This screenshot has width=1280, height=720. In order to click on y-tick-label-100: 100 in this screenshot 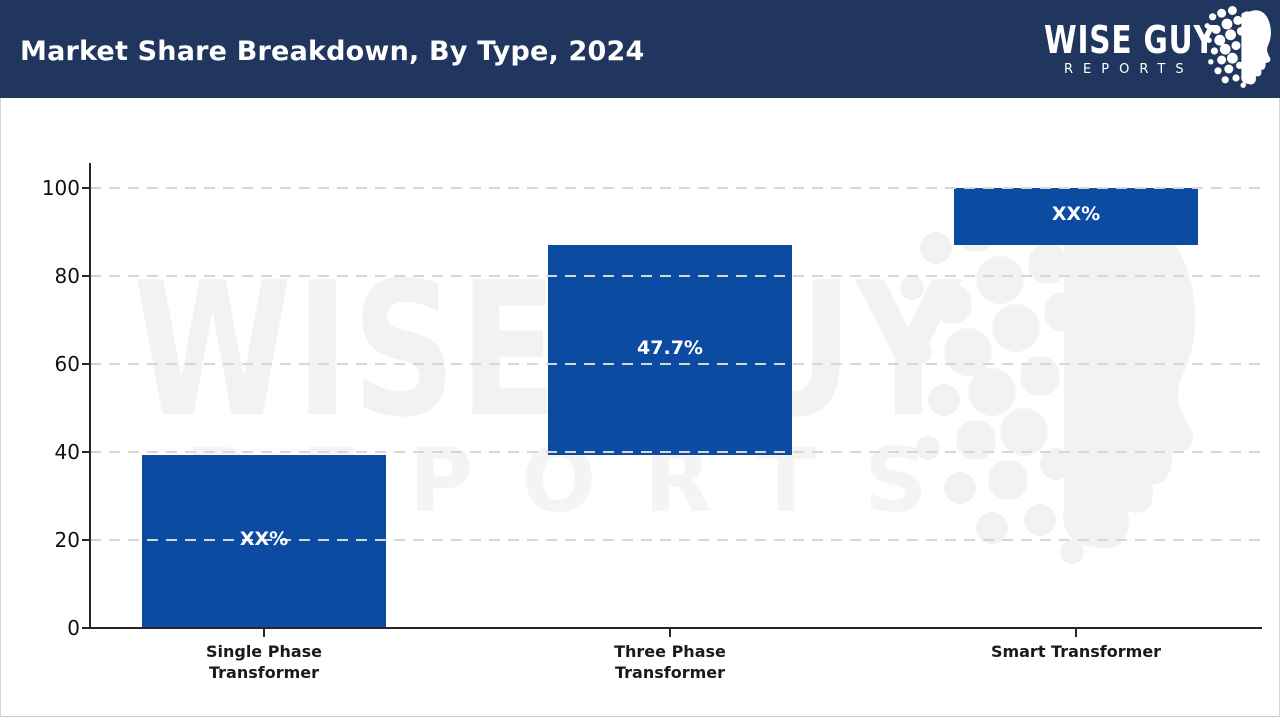, I will do `click(60, 187)`.